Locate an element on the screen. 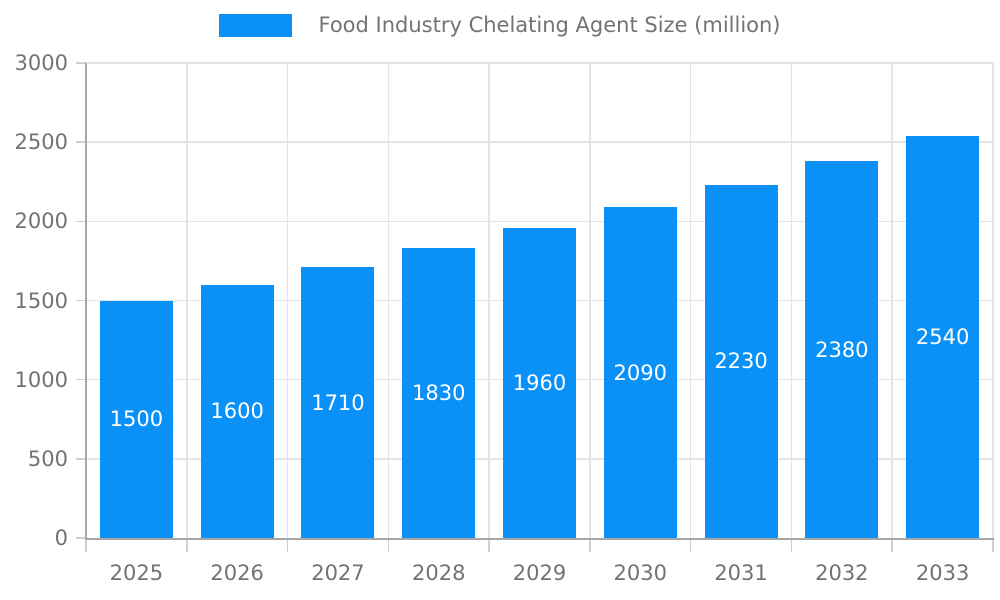 This screenshot has height=600, width=1000. bar-value-2030: 2090 is located at coordinates (640, 372).